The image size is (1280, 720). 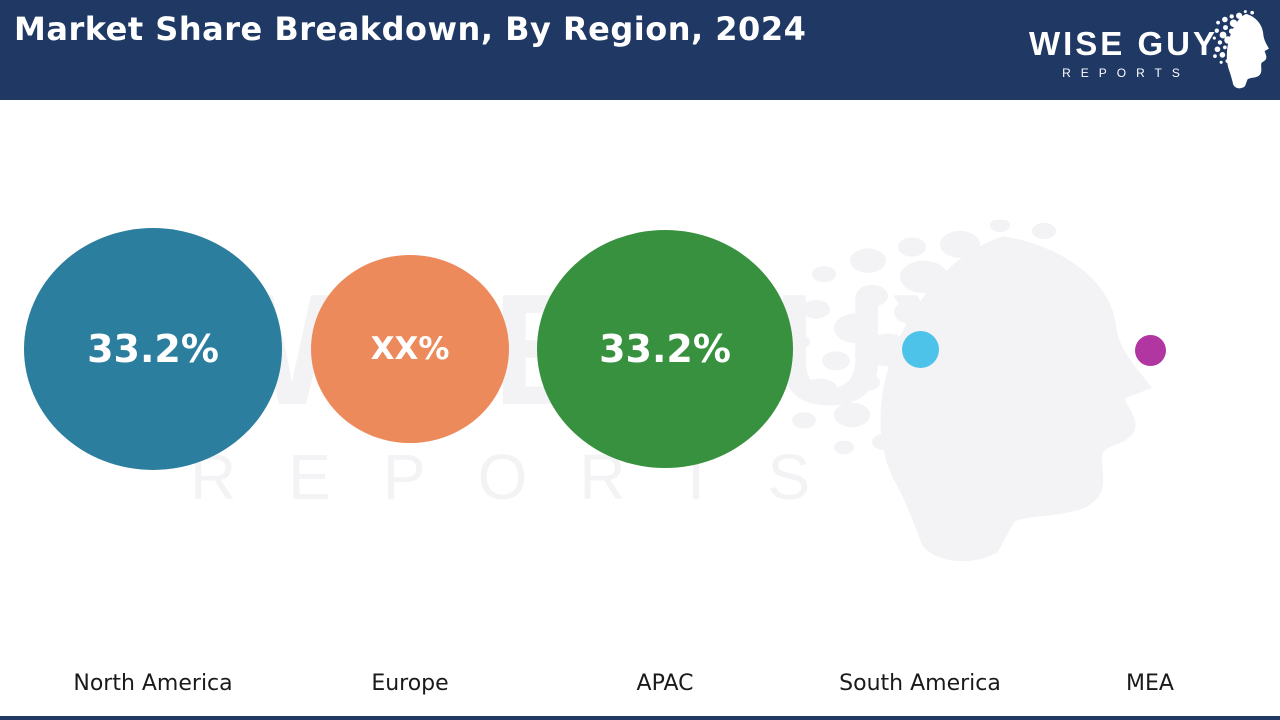 What do you see at coordinates (640, 718) in the screenshot?
I see `bottom-bar` at bounding box center [640, 718].